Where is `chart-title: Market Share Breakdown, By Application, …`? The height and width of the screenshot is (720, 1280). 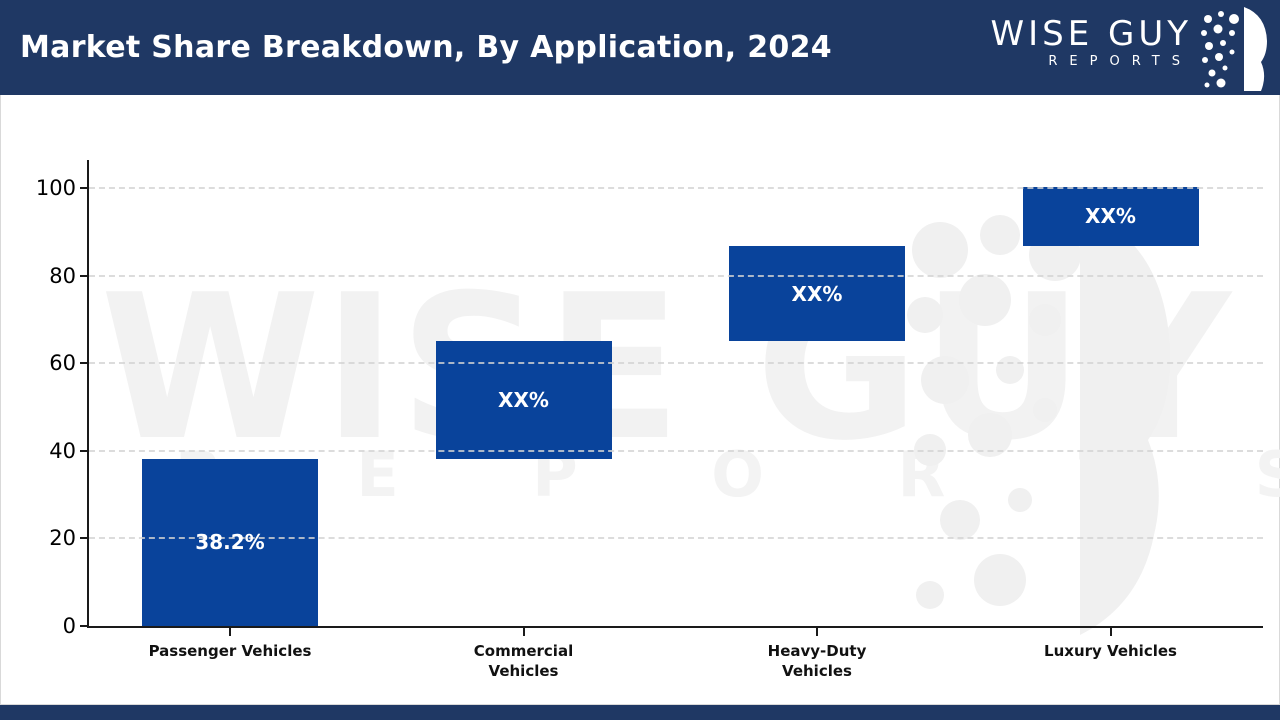
chart-title: Market Share Breakdown, By Application, … is located at coordinates (426, 47).